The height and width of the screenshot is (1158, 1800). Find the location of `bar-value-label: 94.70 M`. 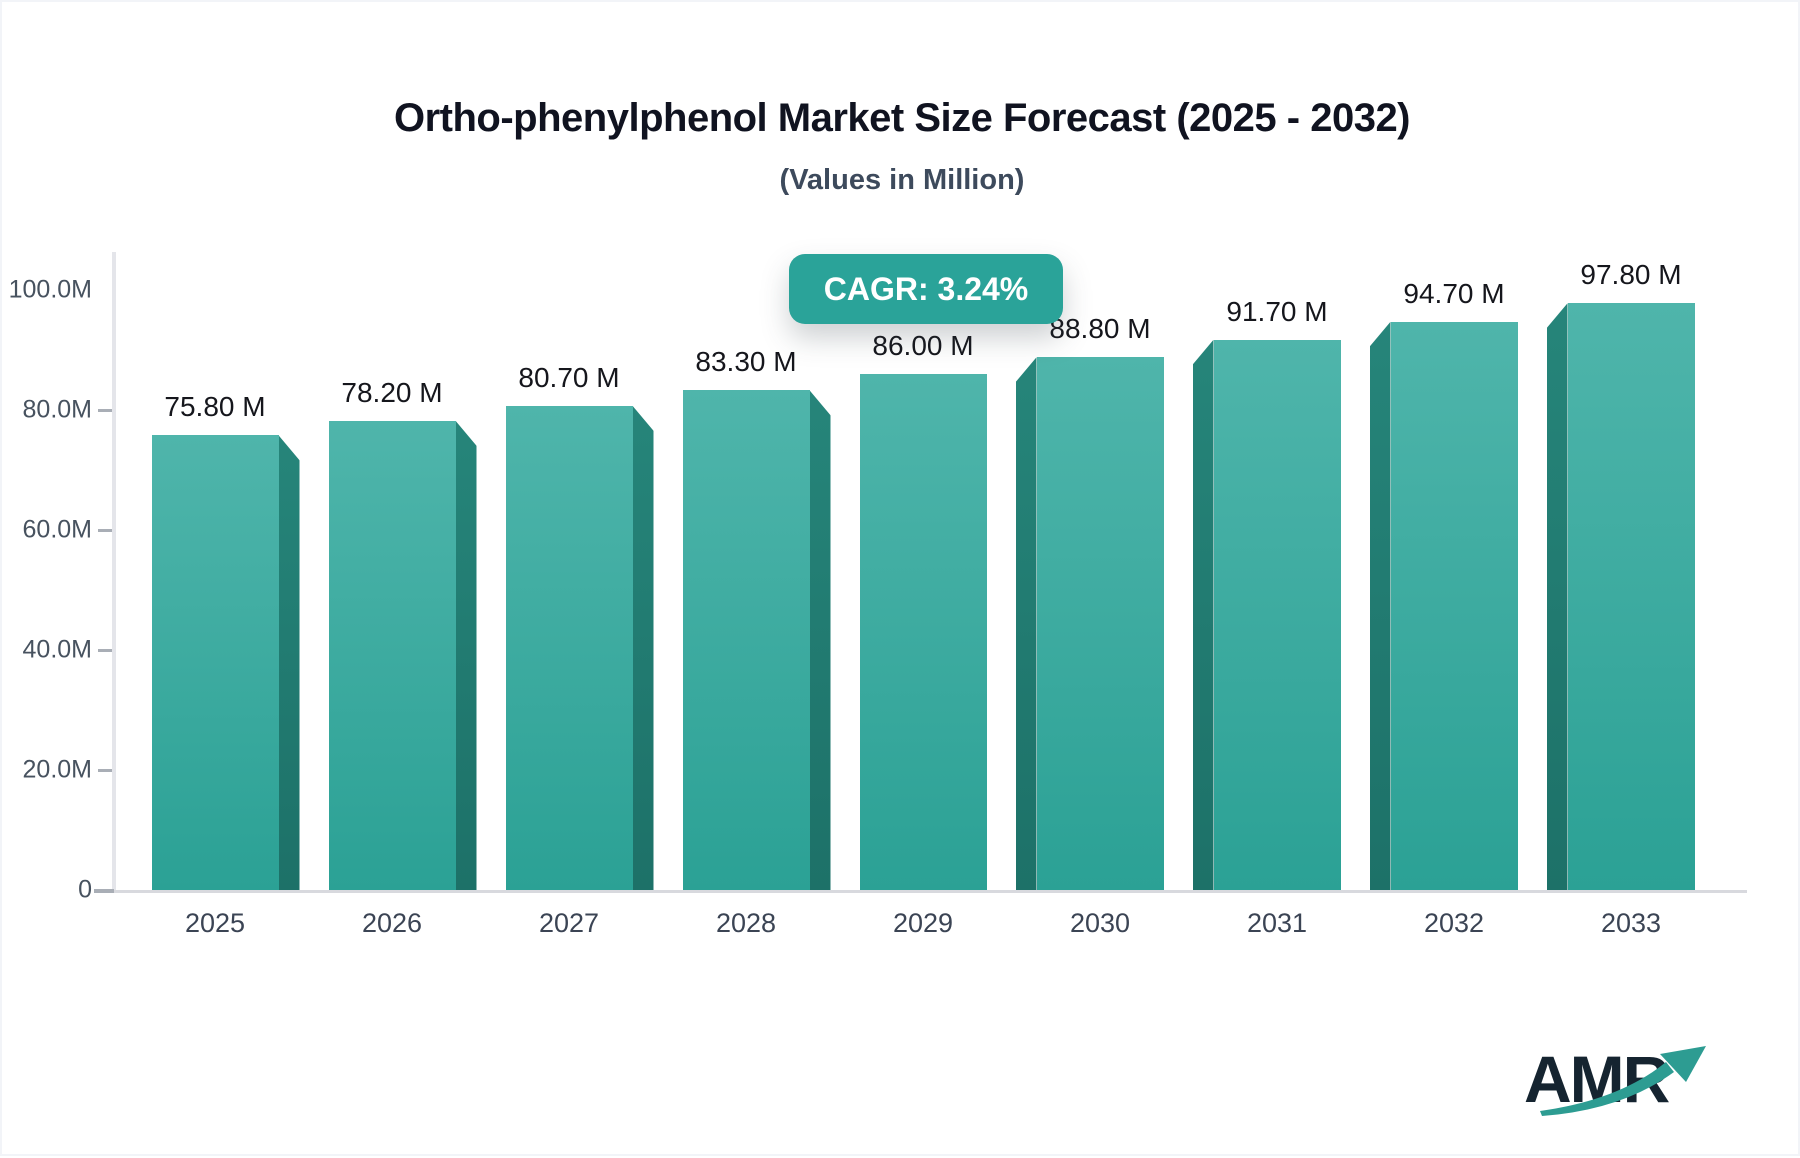

bar-value-label: 94.70 M is located at coordinates (1454, 293).